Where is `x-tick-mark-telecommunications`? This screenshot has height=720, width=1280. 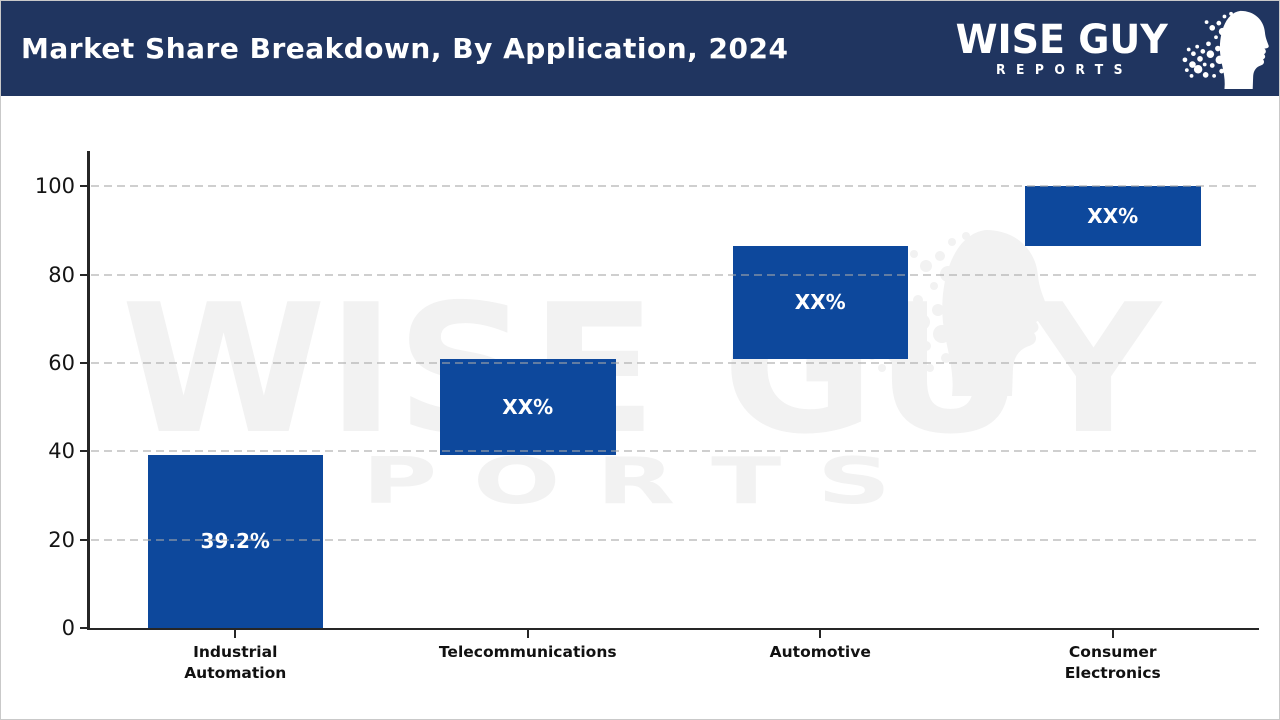
x-tick-mark-telecommunications is located at coordinates (527, 634).